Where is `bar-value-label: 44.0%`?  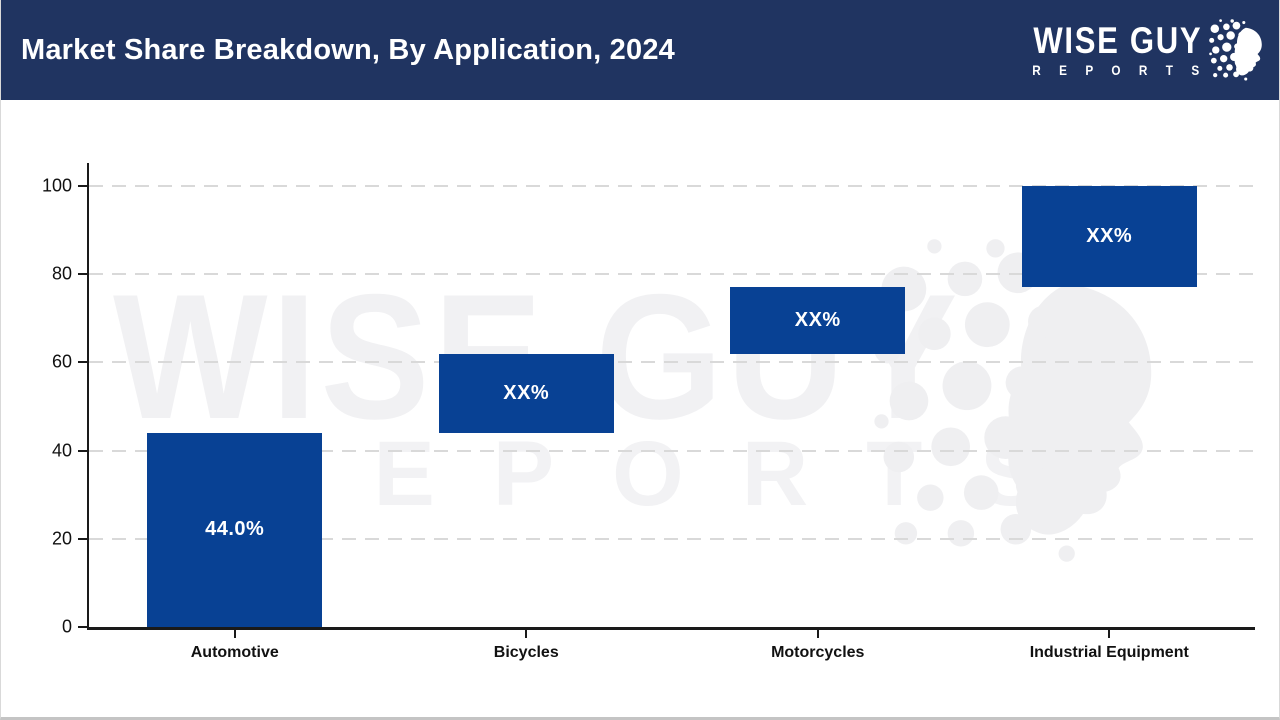
bar-value-label: 44.0% is located at coordinates (235, 529).